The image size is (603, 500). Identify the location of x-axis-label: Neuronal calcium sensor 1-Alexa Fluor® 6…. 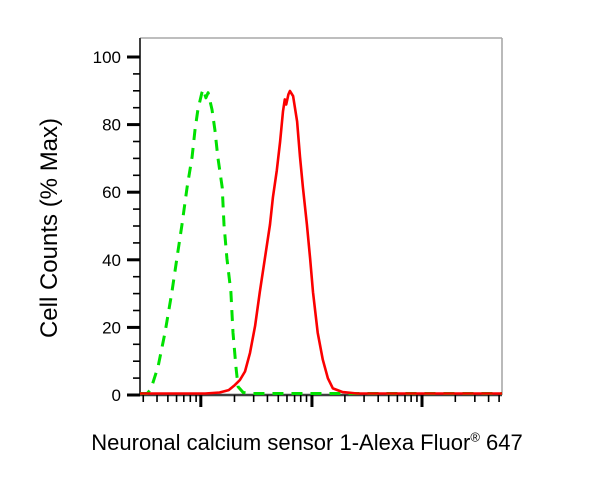
(306, 443).